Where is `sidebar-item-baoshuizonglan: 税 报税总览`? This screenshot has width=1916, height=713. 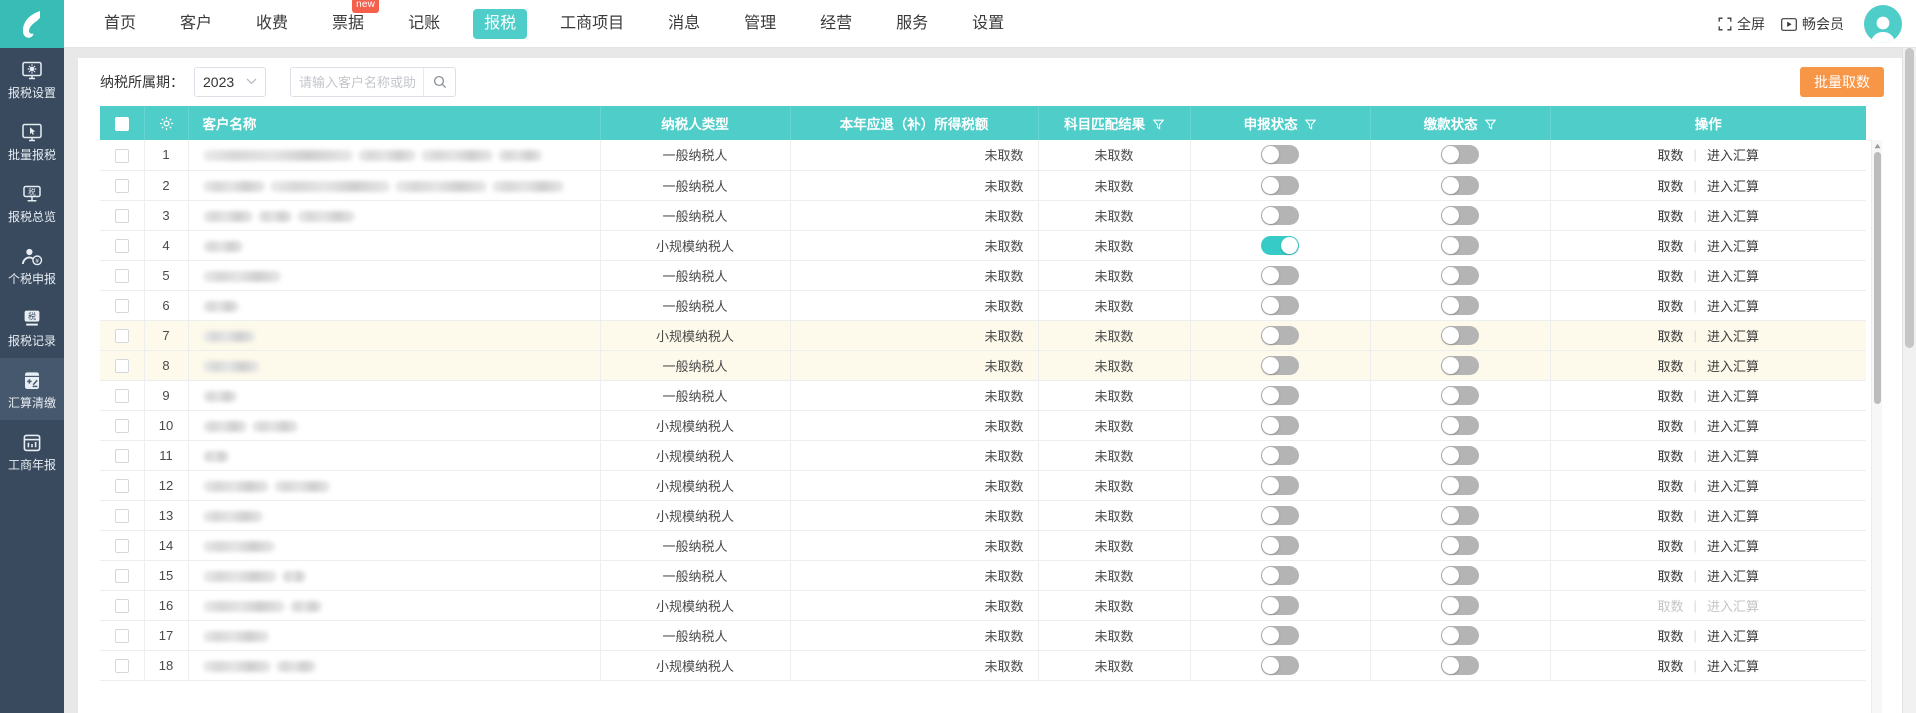
sidebar-item-baoshuizonglan: 税 报税总览 is located at coordinates (32, 203).